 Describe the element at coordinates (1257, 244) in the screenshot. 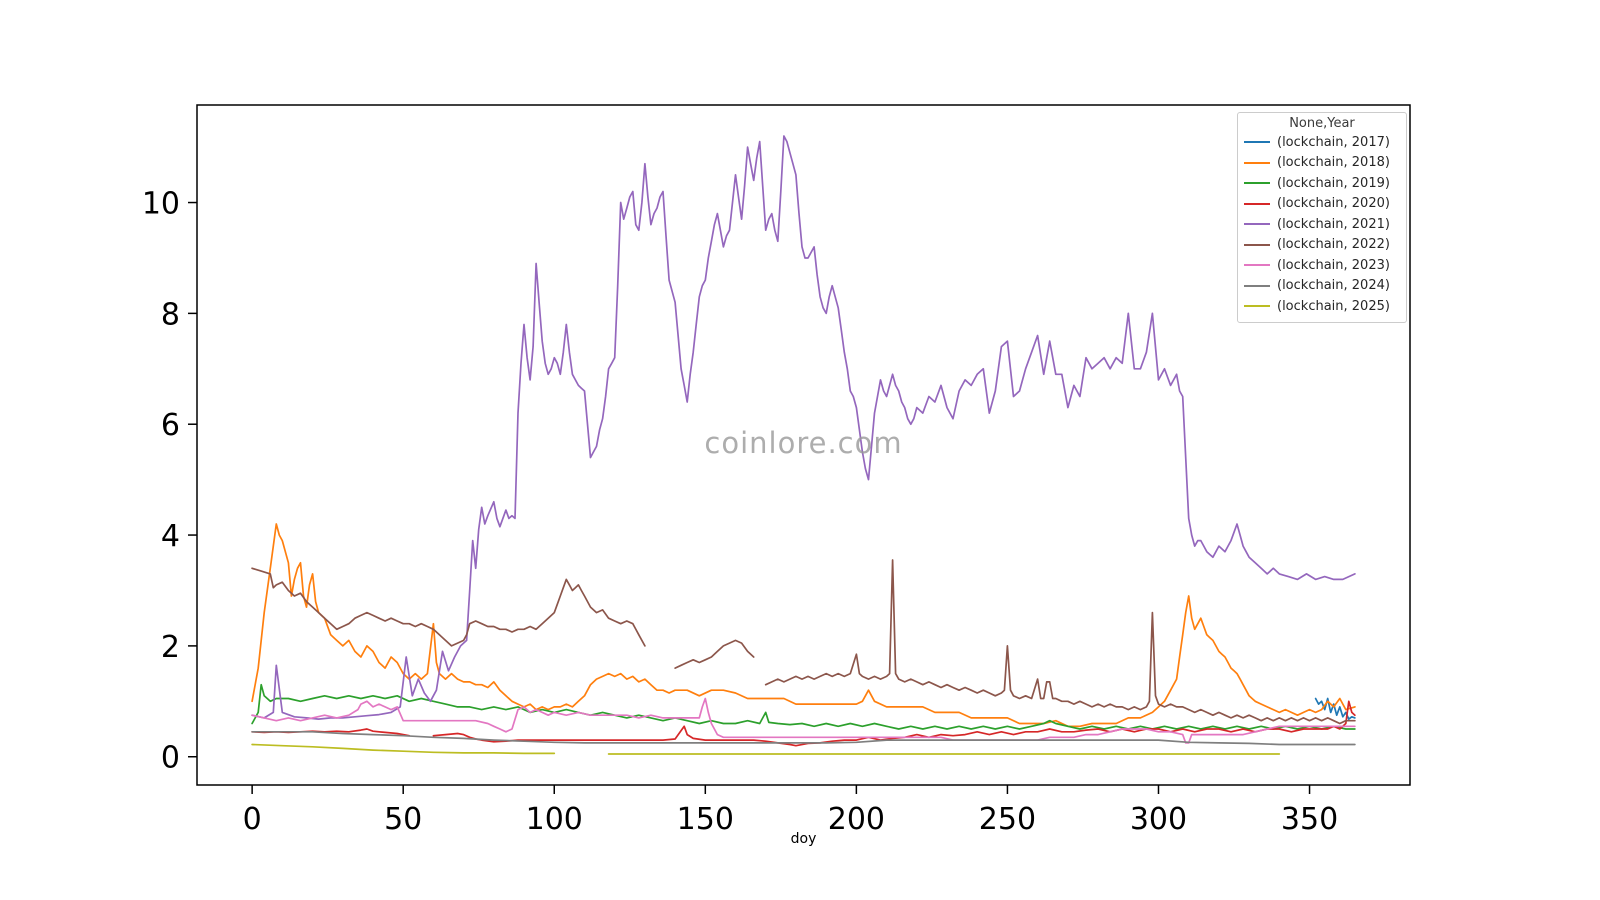

I see `legend-swatch-2022` at that location.